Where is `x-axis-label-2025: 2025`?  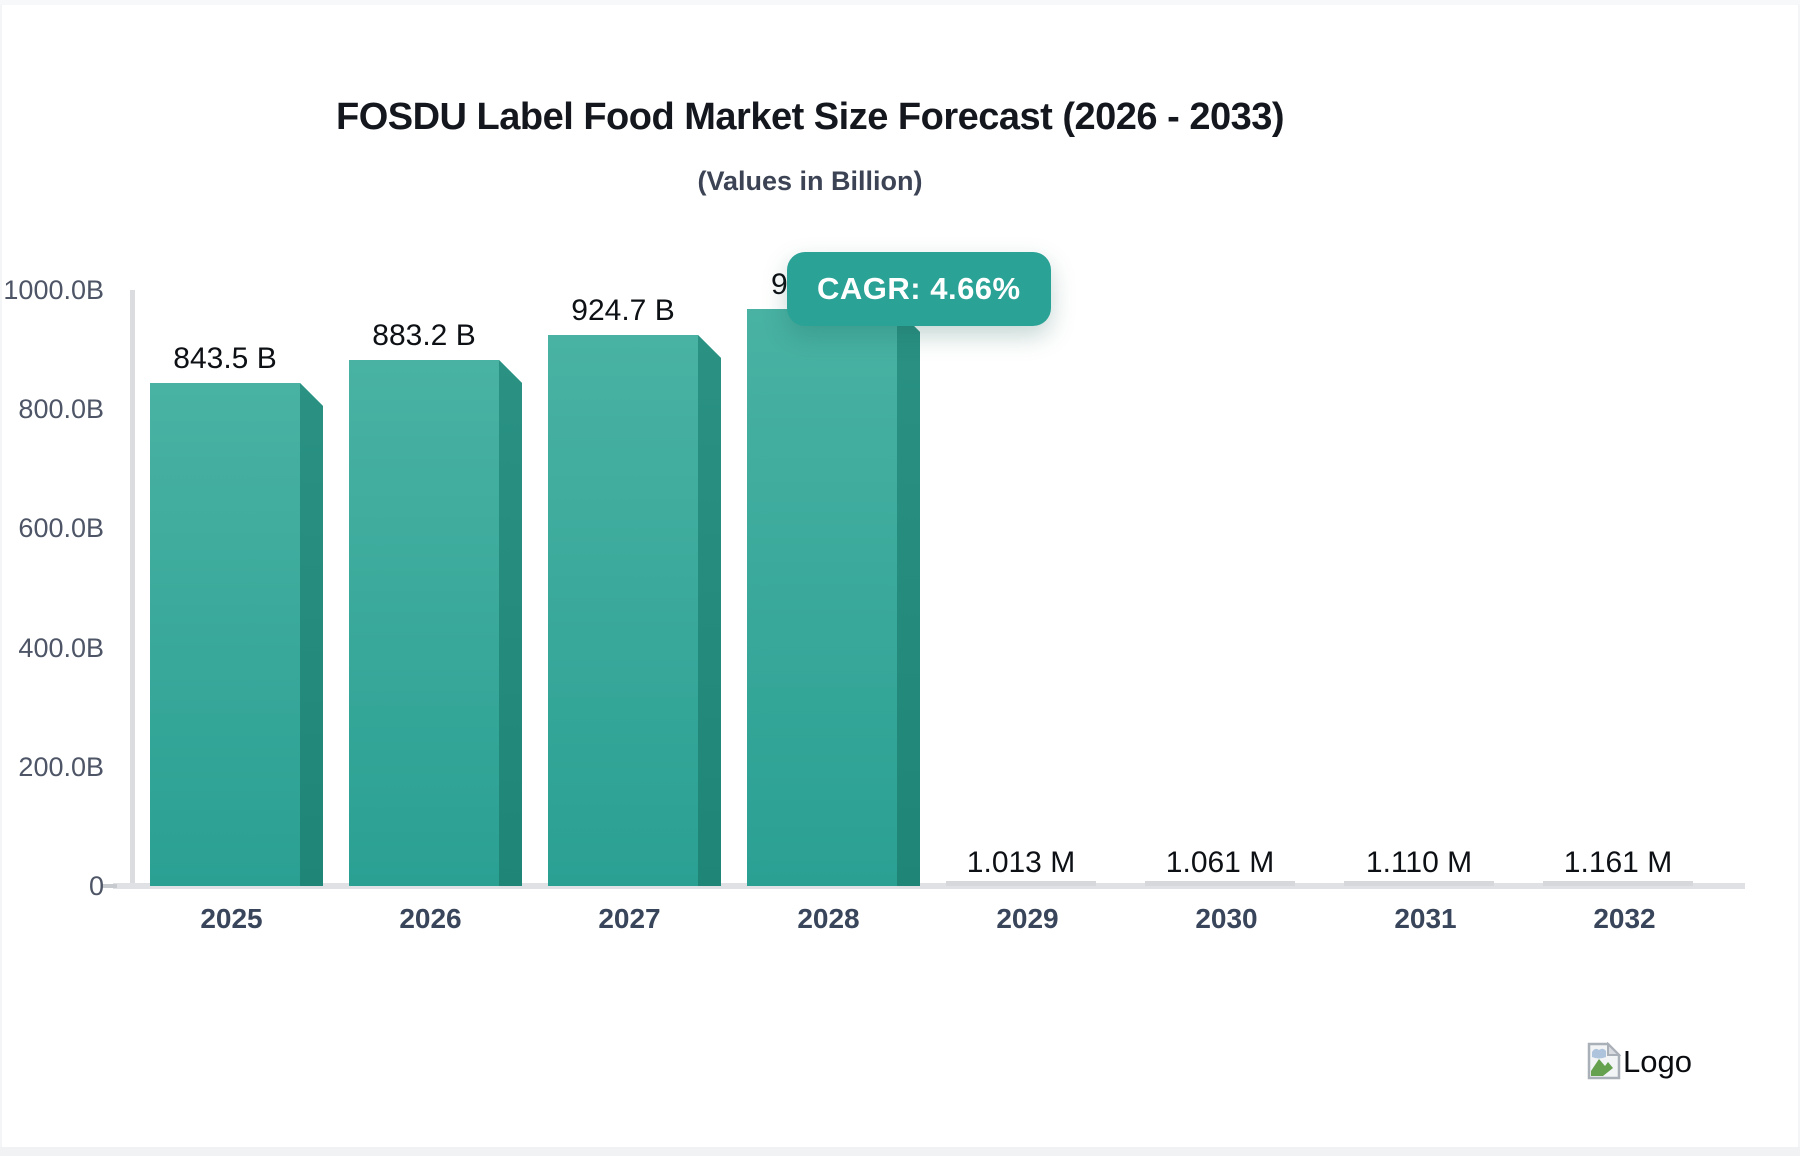 x-axis-label-2025: 2025 is located at coordinates (231, 918).